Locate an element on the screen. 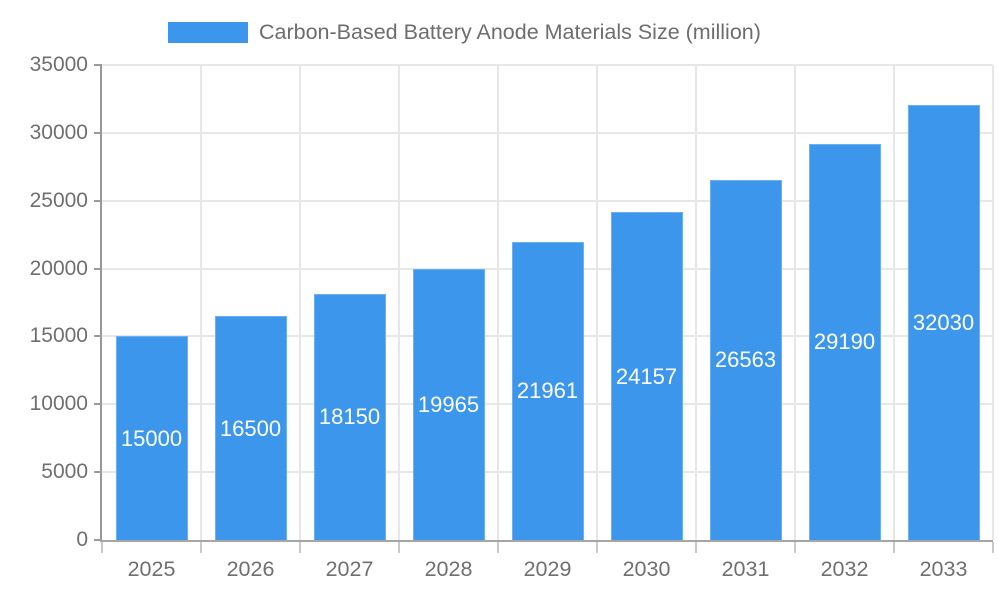 Image resolution: width=1000 pixels, height=600 pixels. y-axis-line is located at coordinates (101, 303).